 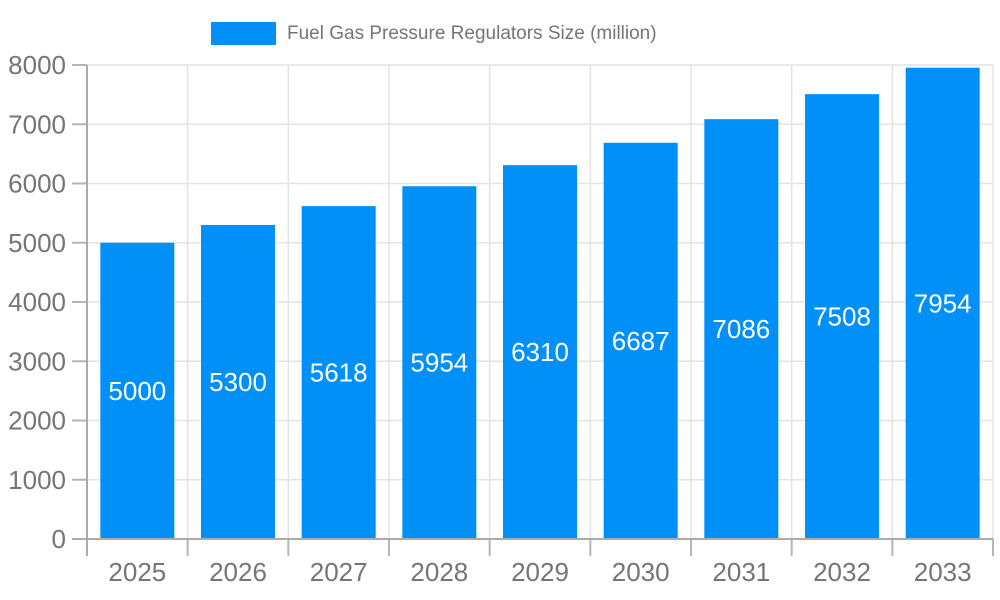 I want to click on bar-value-label: 7954, so click(x=943, y=303).